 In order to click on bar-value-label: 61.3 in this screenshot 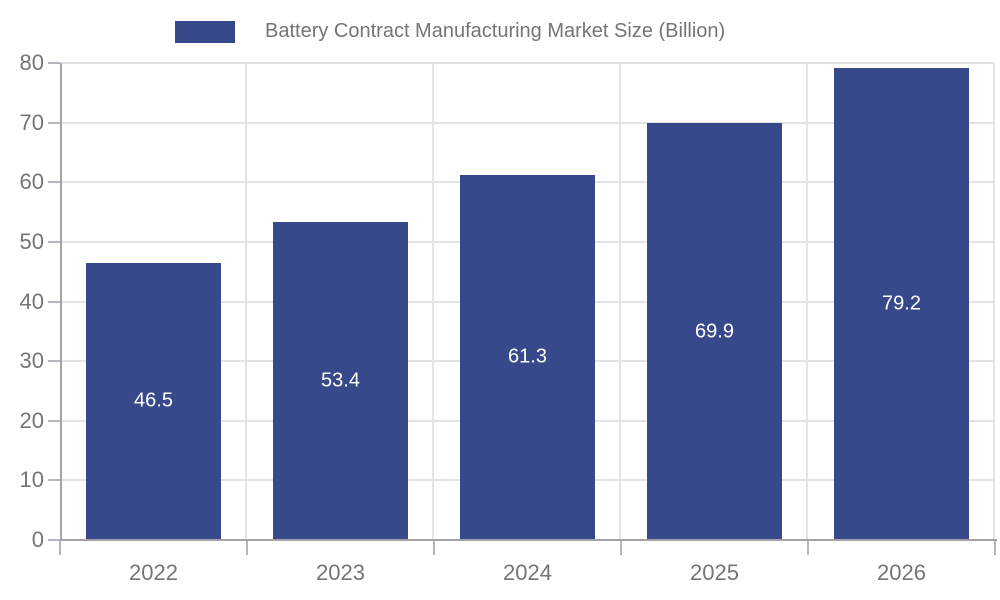, I will do `click(527, 356)`.